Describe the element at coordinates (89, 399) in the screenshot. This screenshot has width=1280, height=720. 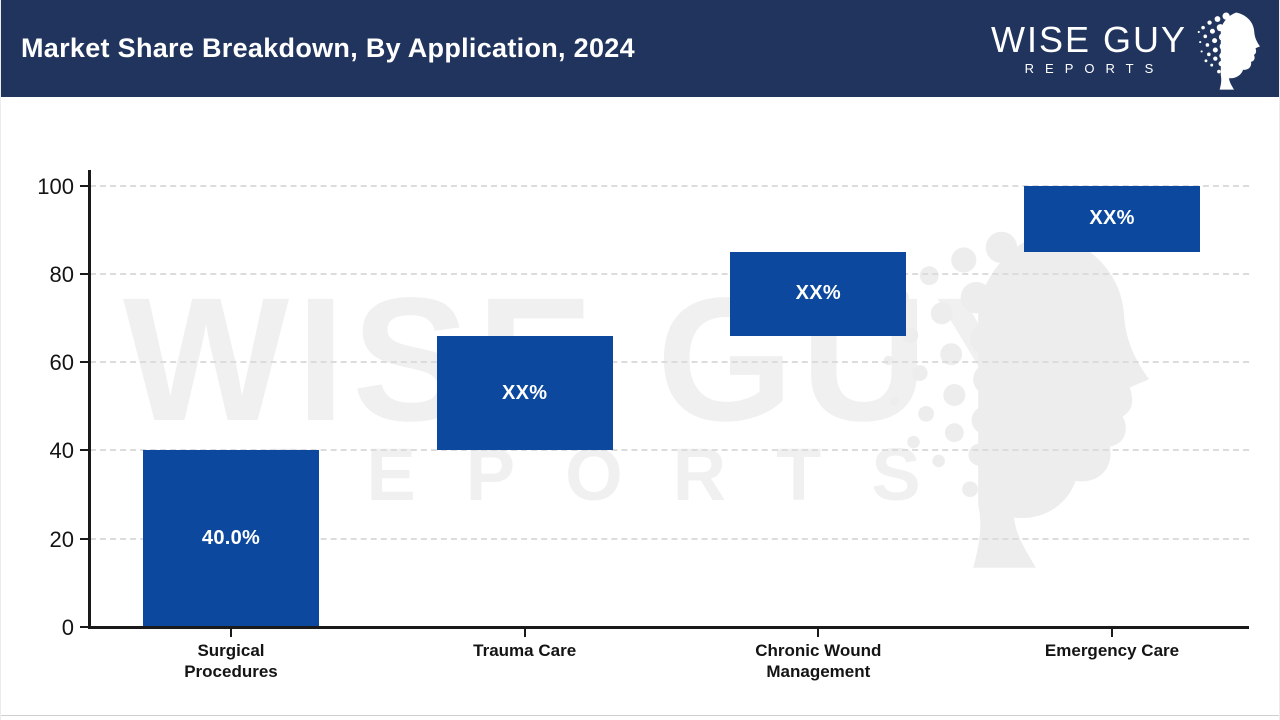
I see `y-axis` at that location.